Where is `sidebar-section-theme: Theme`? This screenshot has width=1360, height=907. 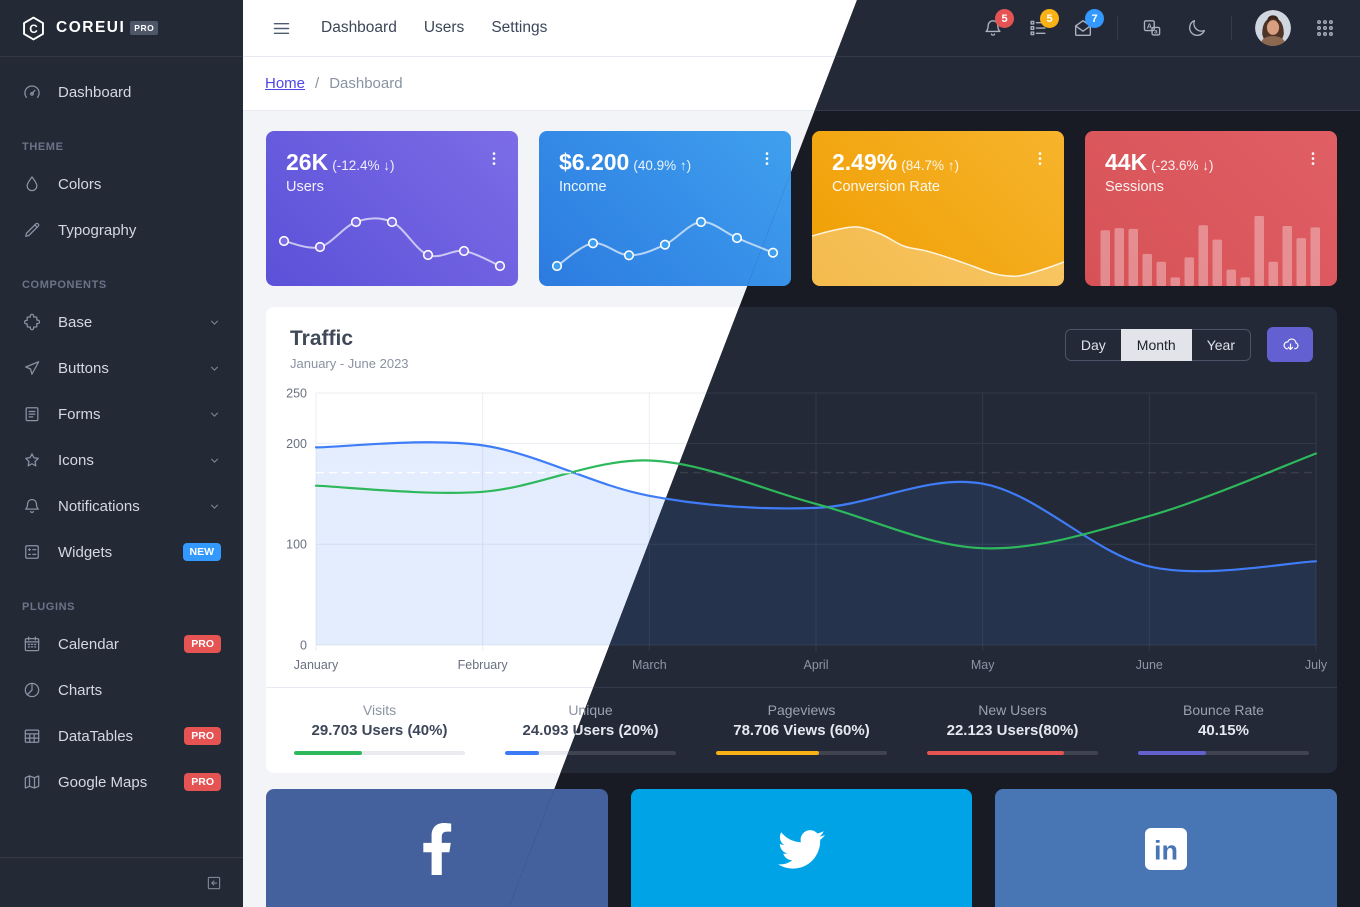
sidebar-section-theme: Theme is located at coordinates (43, 147).